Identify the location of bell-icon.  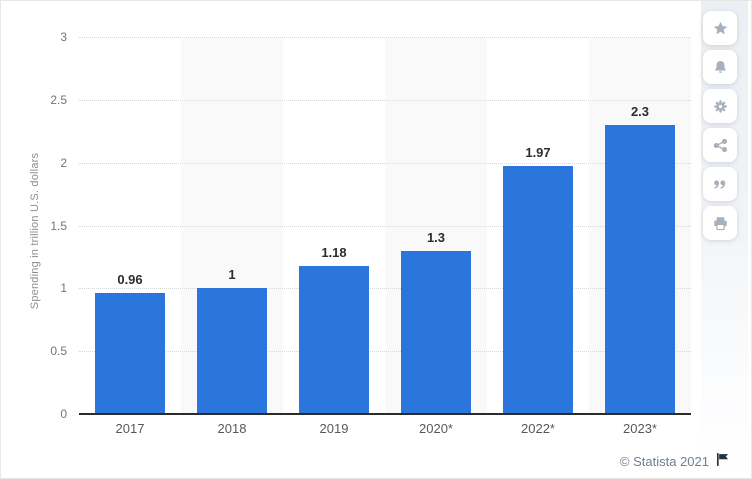
(720, 67).